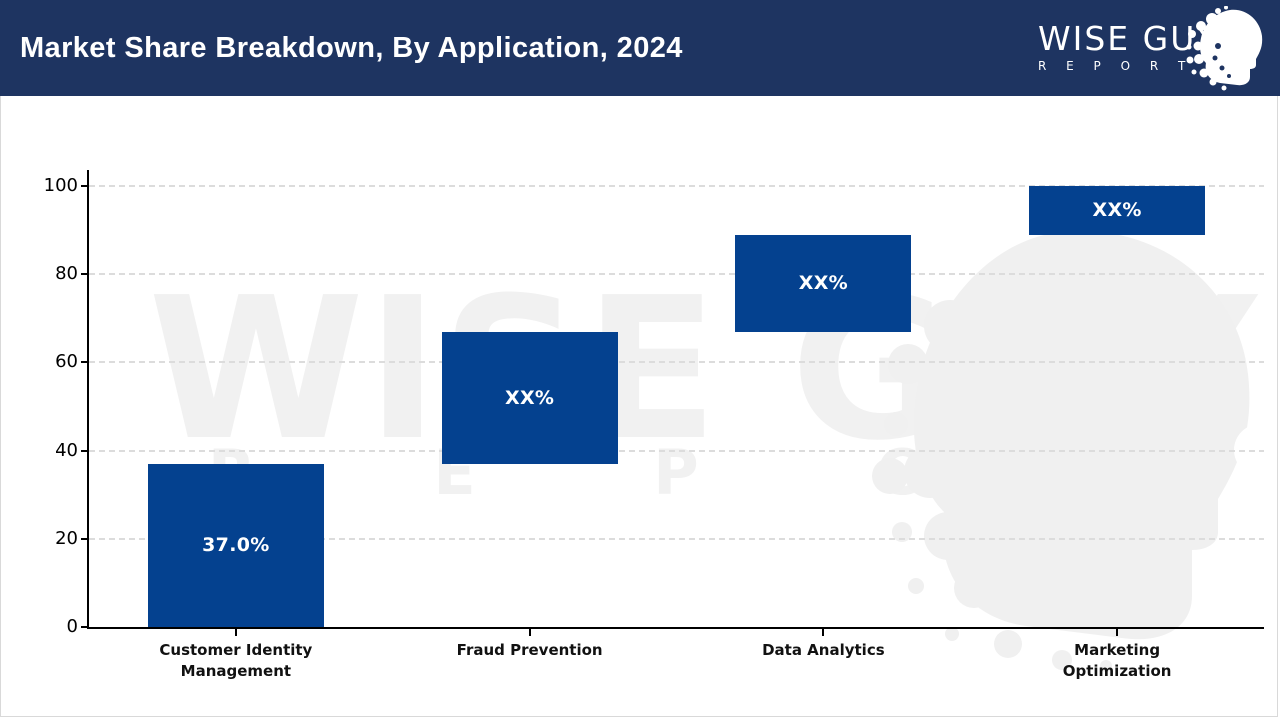 The width and height of the screenshot is (1280, 720). I want to click on bar-segment: 37.0%, so click(235, 545).